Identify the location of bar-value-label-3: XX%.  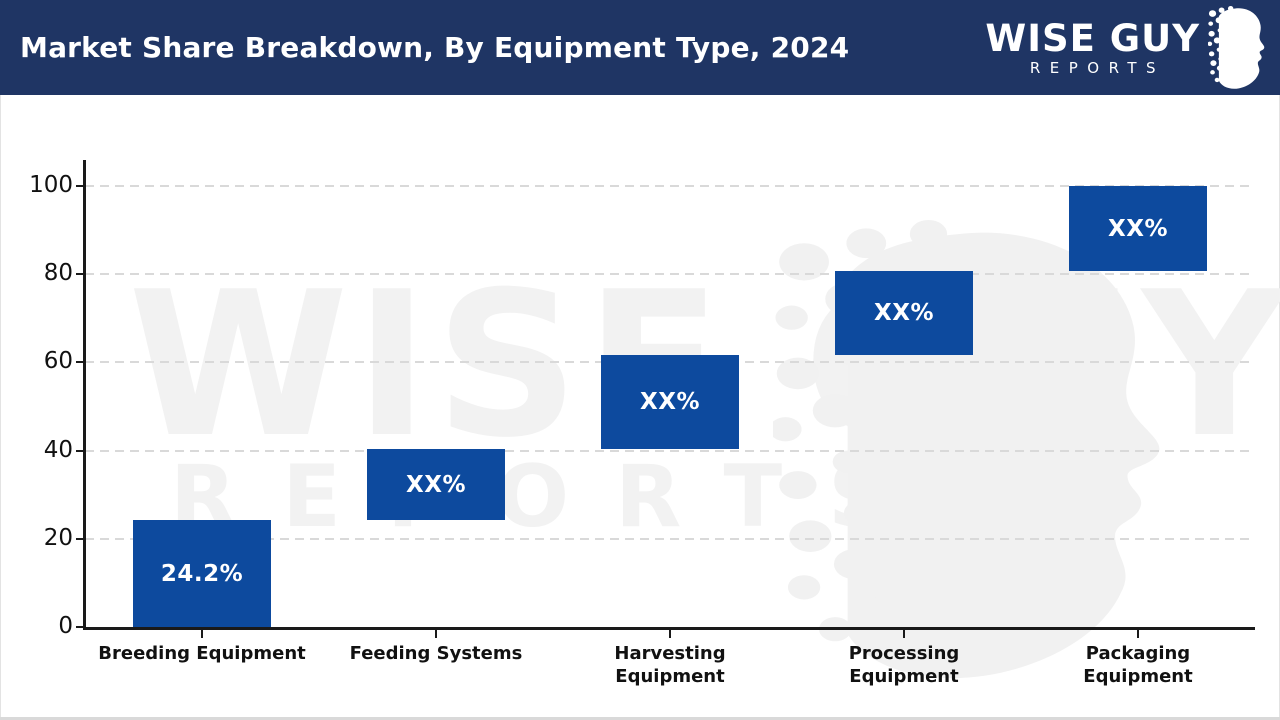
(669, 402).